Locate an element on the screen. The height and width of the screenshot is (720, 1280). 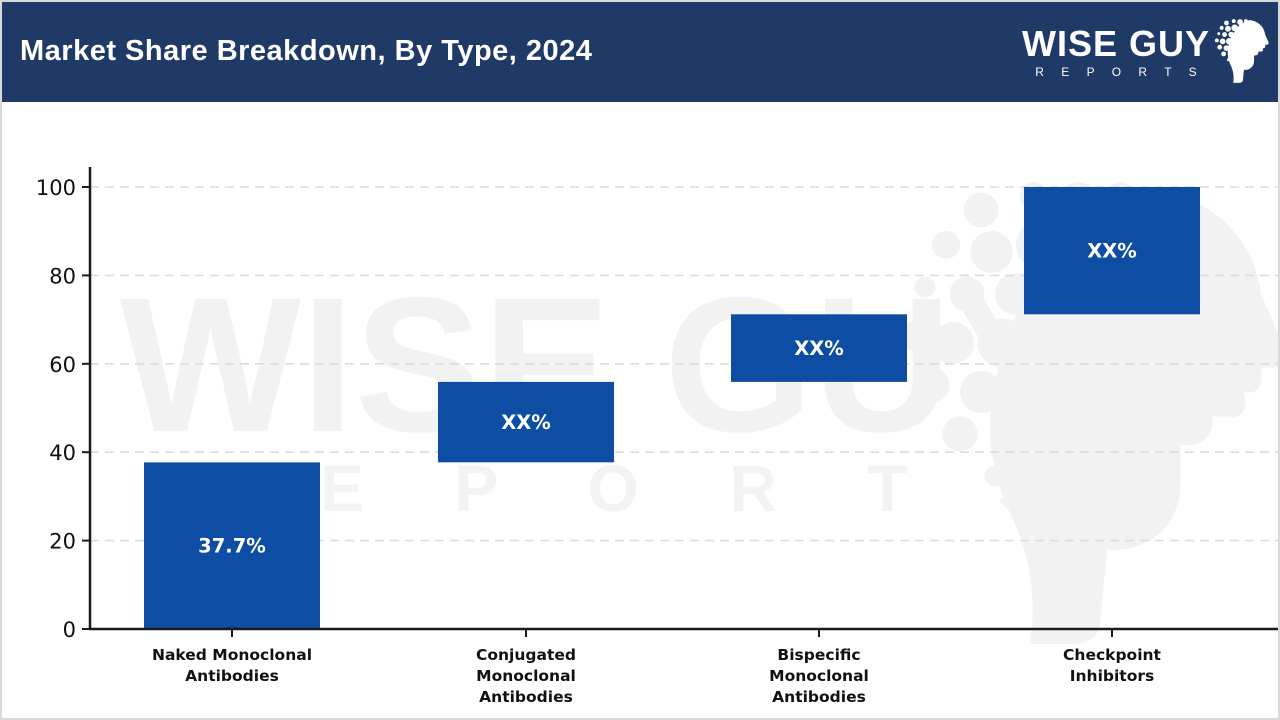
x-category-label-2-line-2: Antibodies is located at coordinates (819, 697).